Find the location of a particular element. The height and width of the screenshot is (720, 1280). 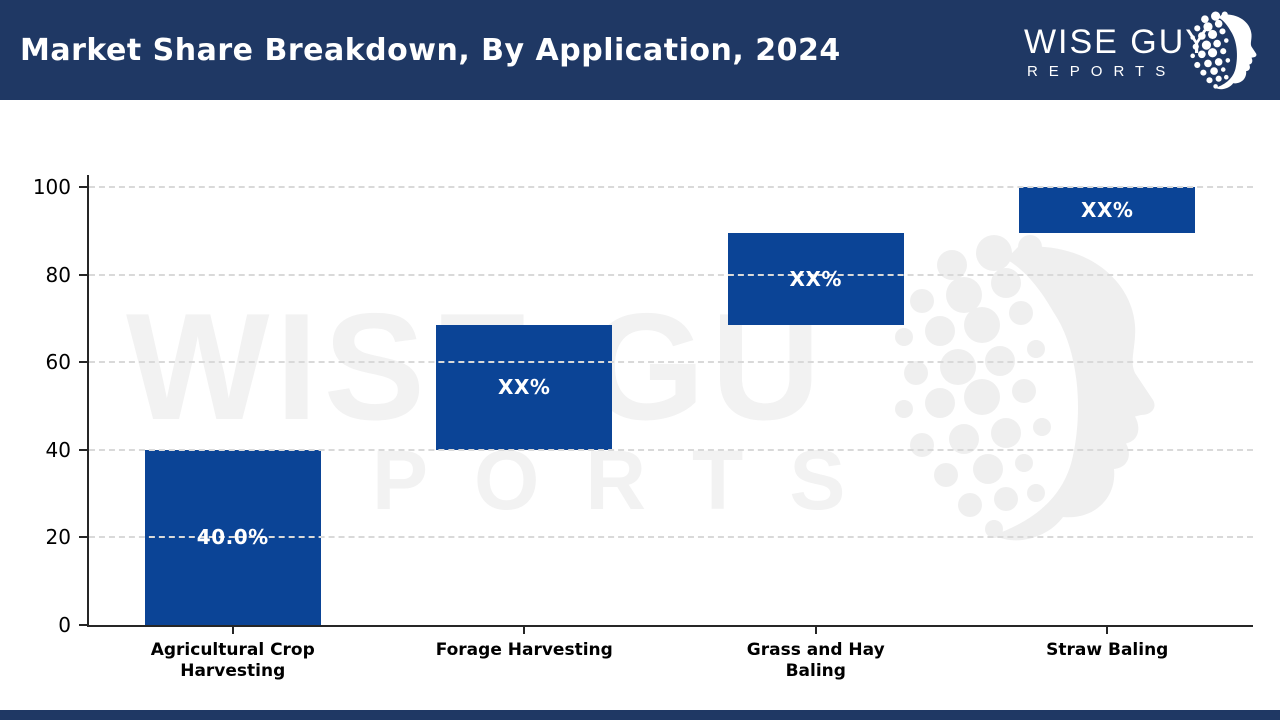

y-axis-line is located at coordinates (88, 401).